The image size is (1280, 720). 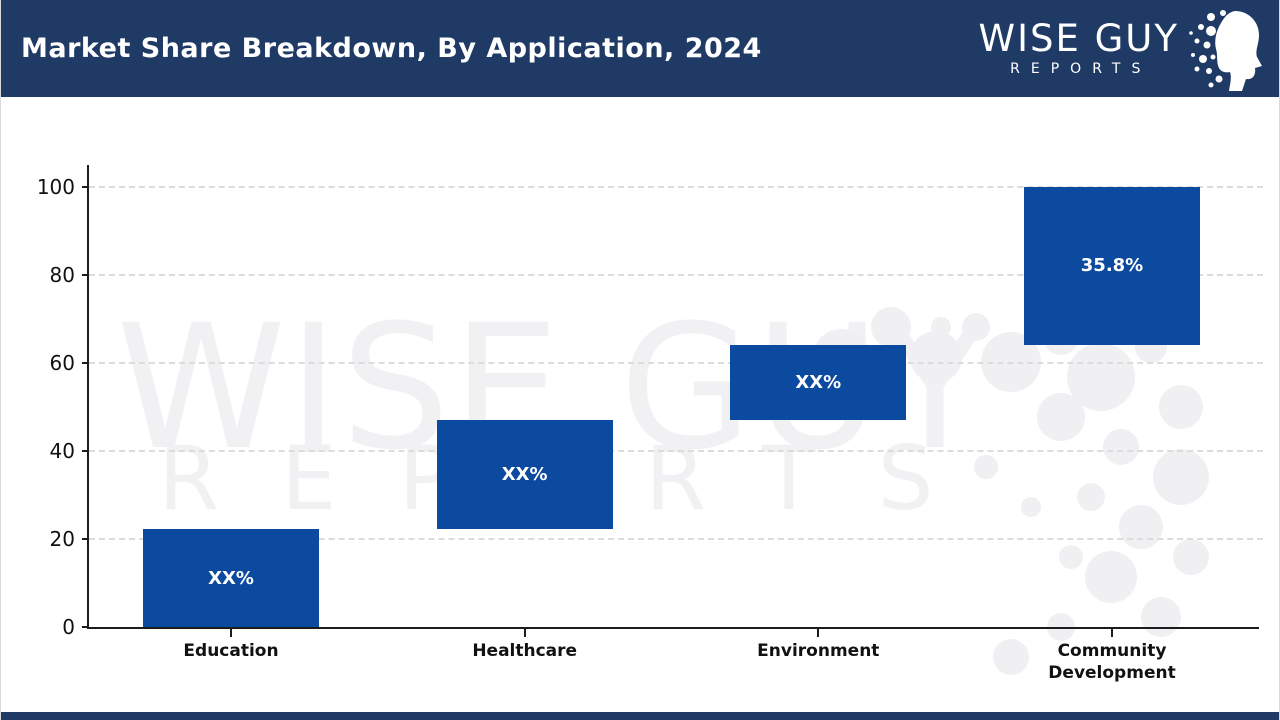 What do you see at coordinates (525, 651) in the screenshot?
I see `x-category-label: Healthcare` at bounding box center [525, 651].